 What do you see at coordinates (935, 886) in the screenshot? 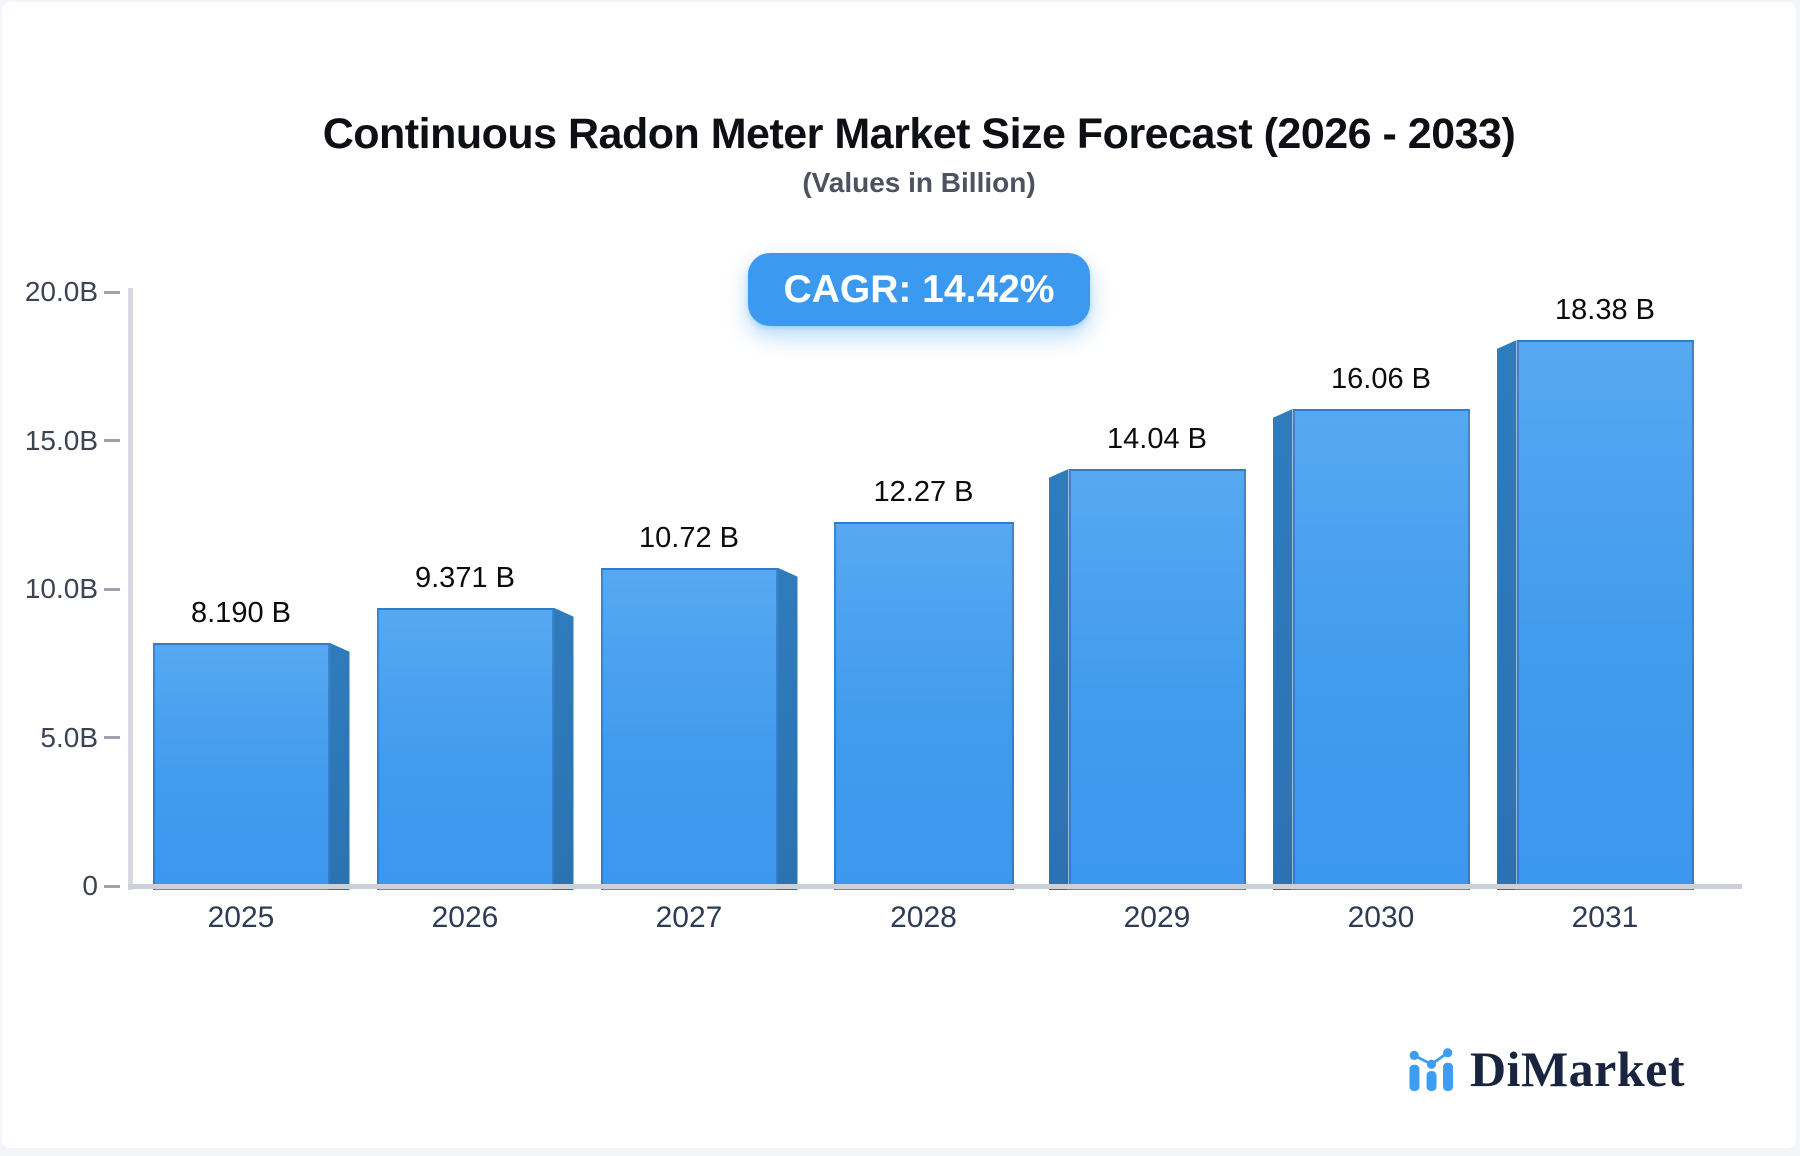
I see `x-axis-line` at bounding box center [935, 886].